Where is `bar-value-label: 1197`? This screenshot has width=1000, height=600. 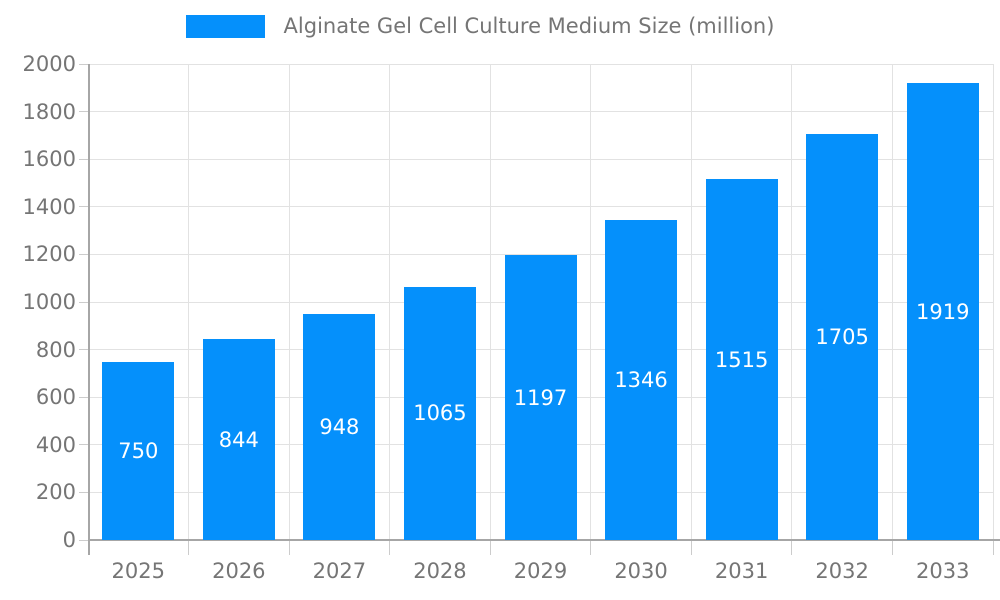
bar-value-label: 1197 is located at coordinates (540, 397).